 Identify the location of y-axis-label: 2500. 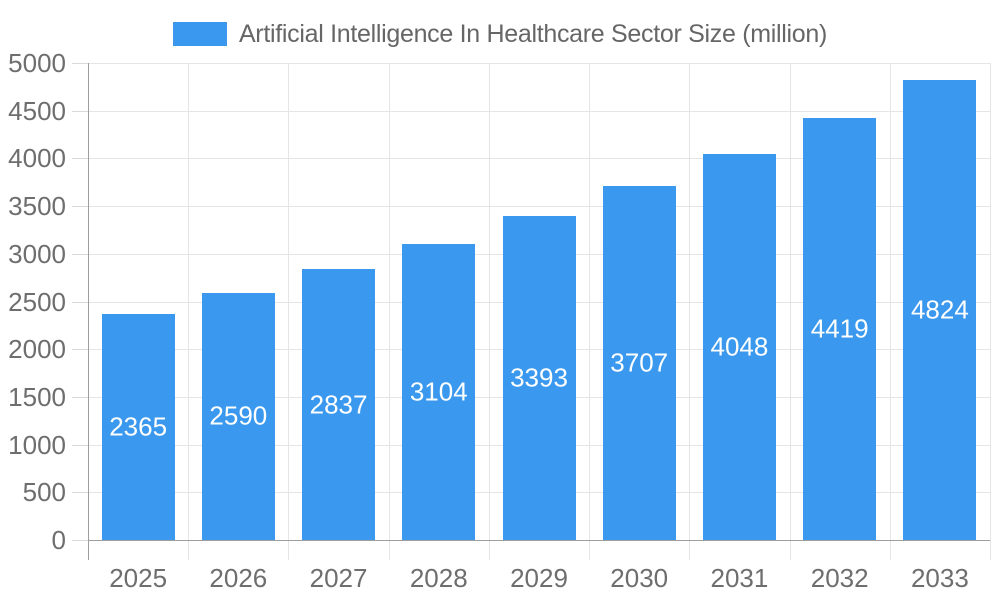
(37, 301).